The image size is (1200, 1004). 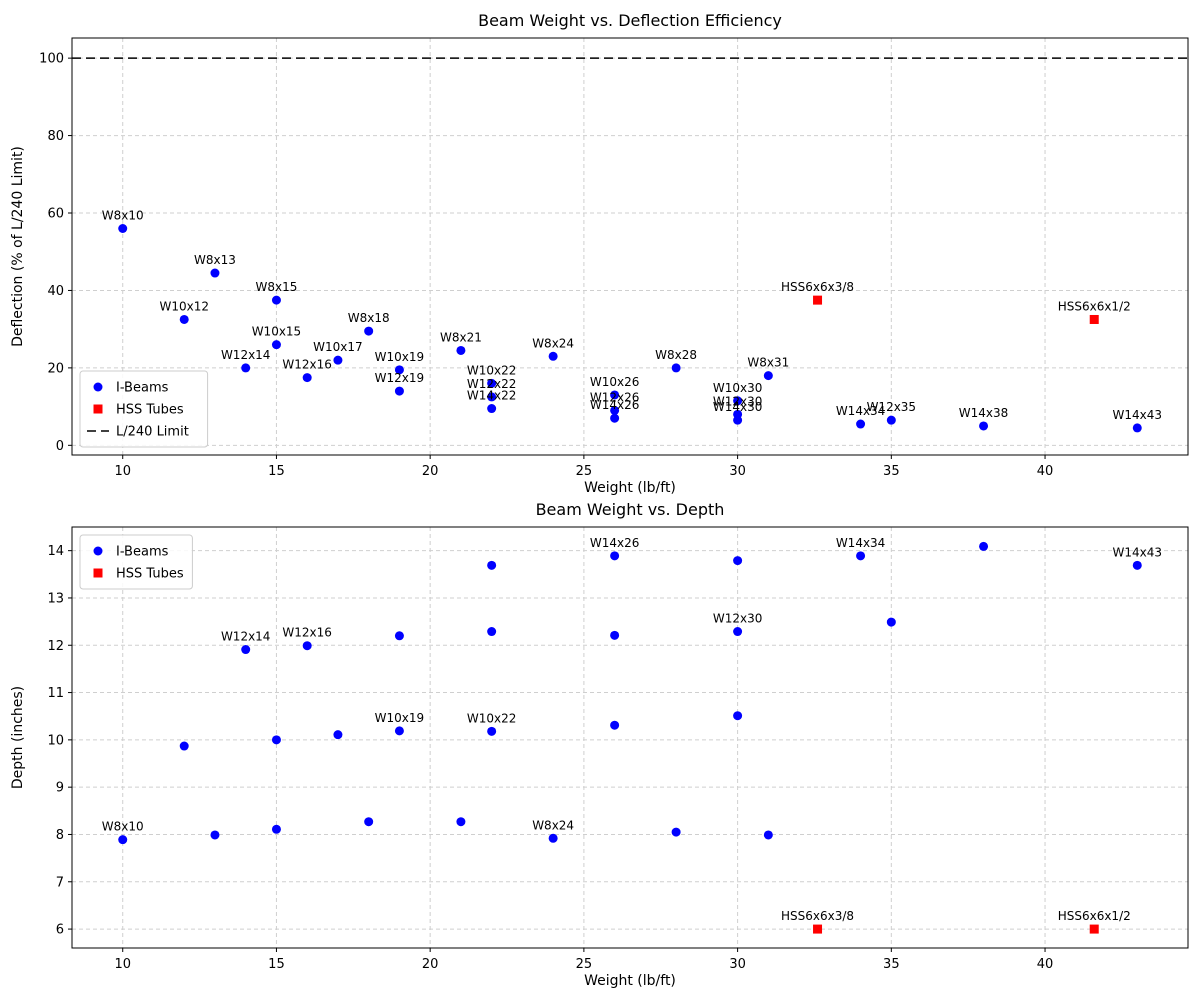 What do you see at coordinates (215, 260) in the screenshot?
I see `point-label-W8x13: W8x13` at bounding box center [215, 260].